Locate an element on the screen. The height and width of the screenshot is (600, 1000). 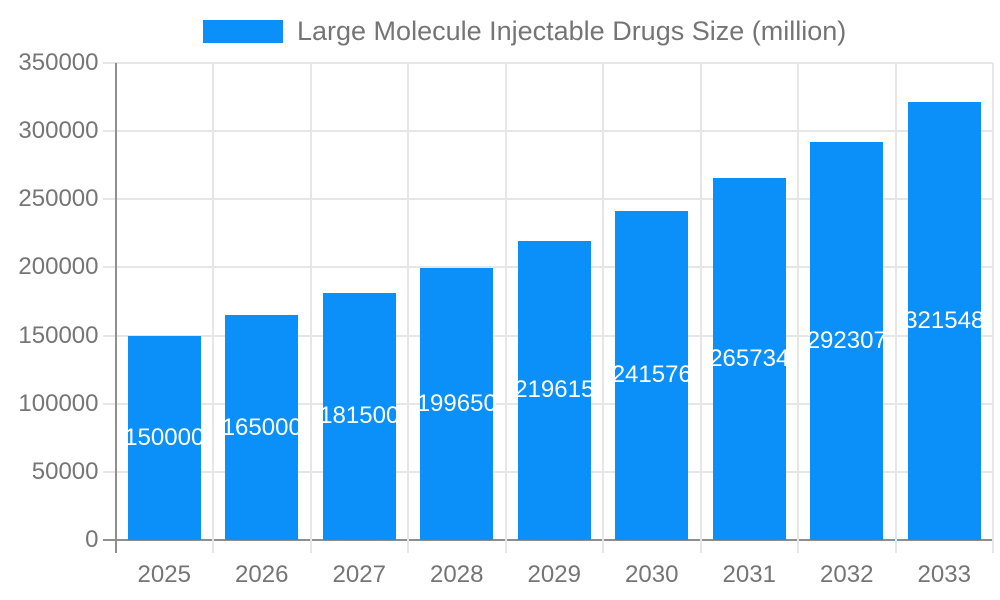
bar-value-label: 241576 is located at coordinates (651, 375).